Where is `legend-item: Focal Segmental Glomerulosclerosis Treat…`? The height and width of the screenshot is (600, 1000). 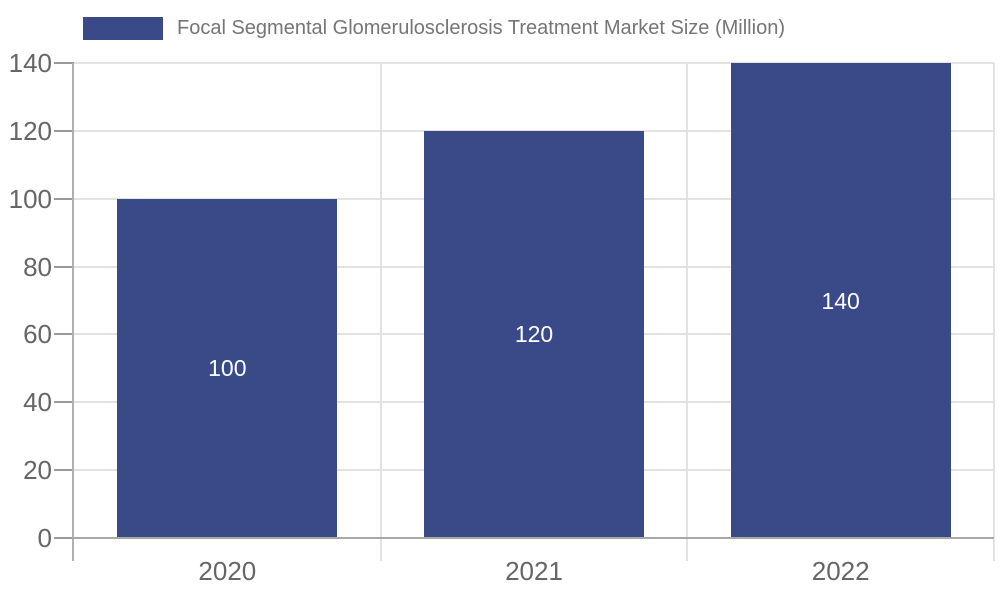 legend-item: Focal Segmental Glomerulosclerosis Treat… is located at coordinates (434, 28).